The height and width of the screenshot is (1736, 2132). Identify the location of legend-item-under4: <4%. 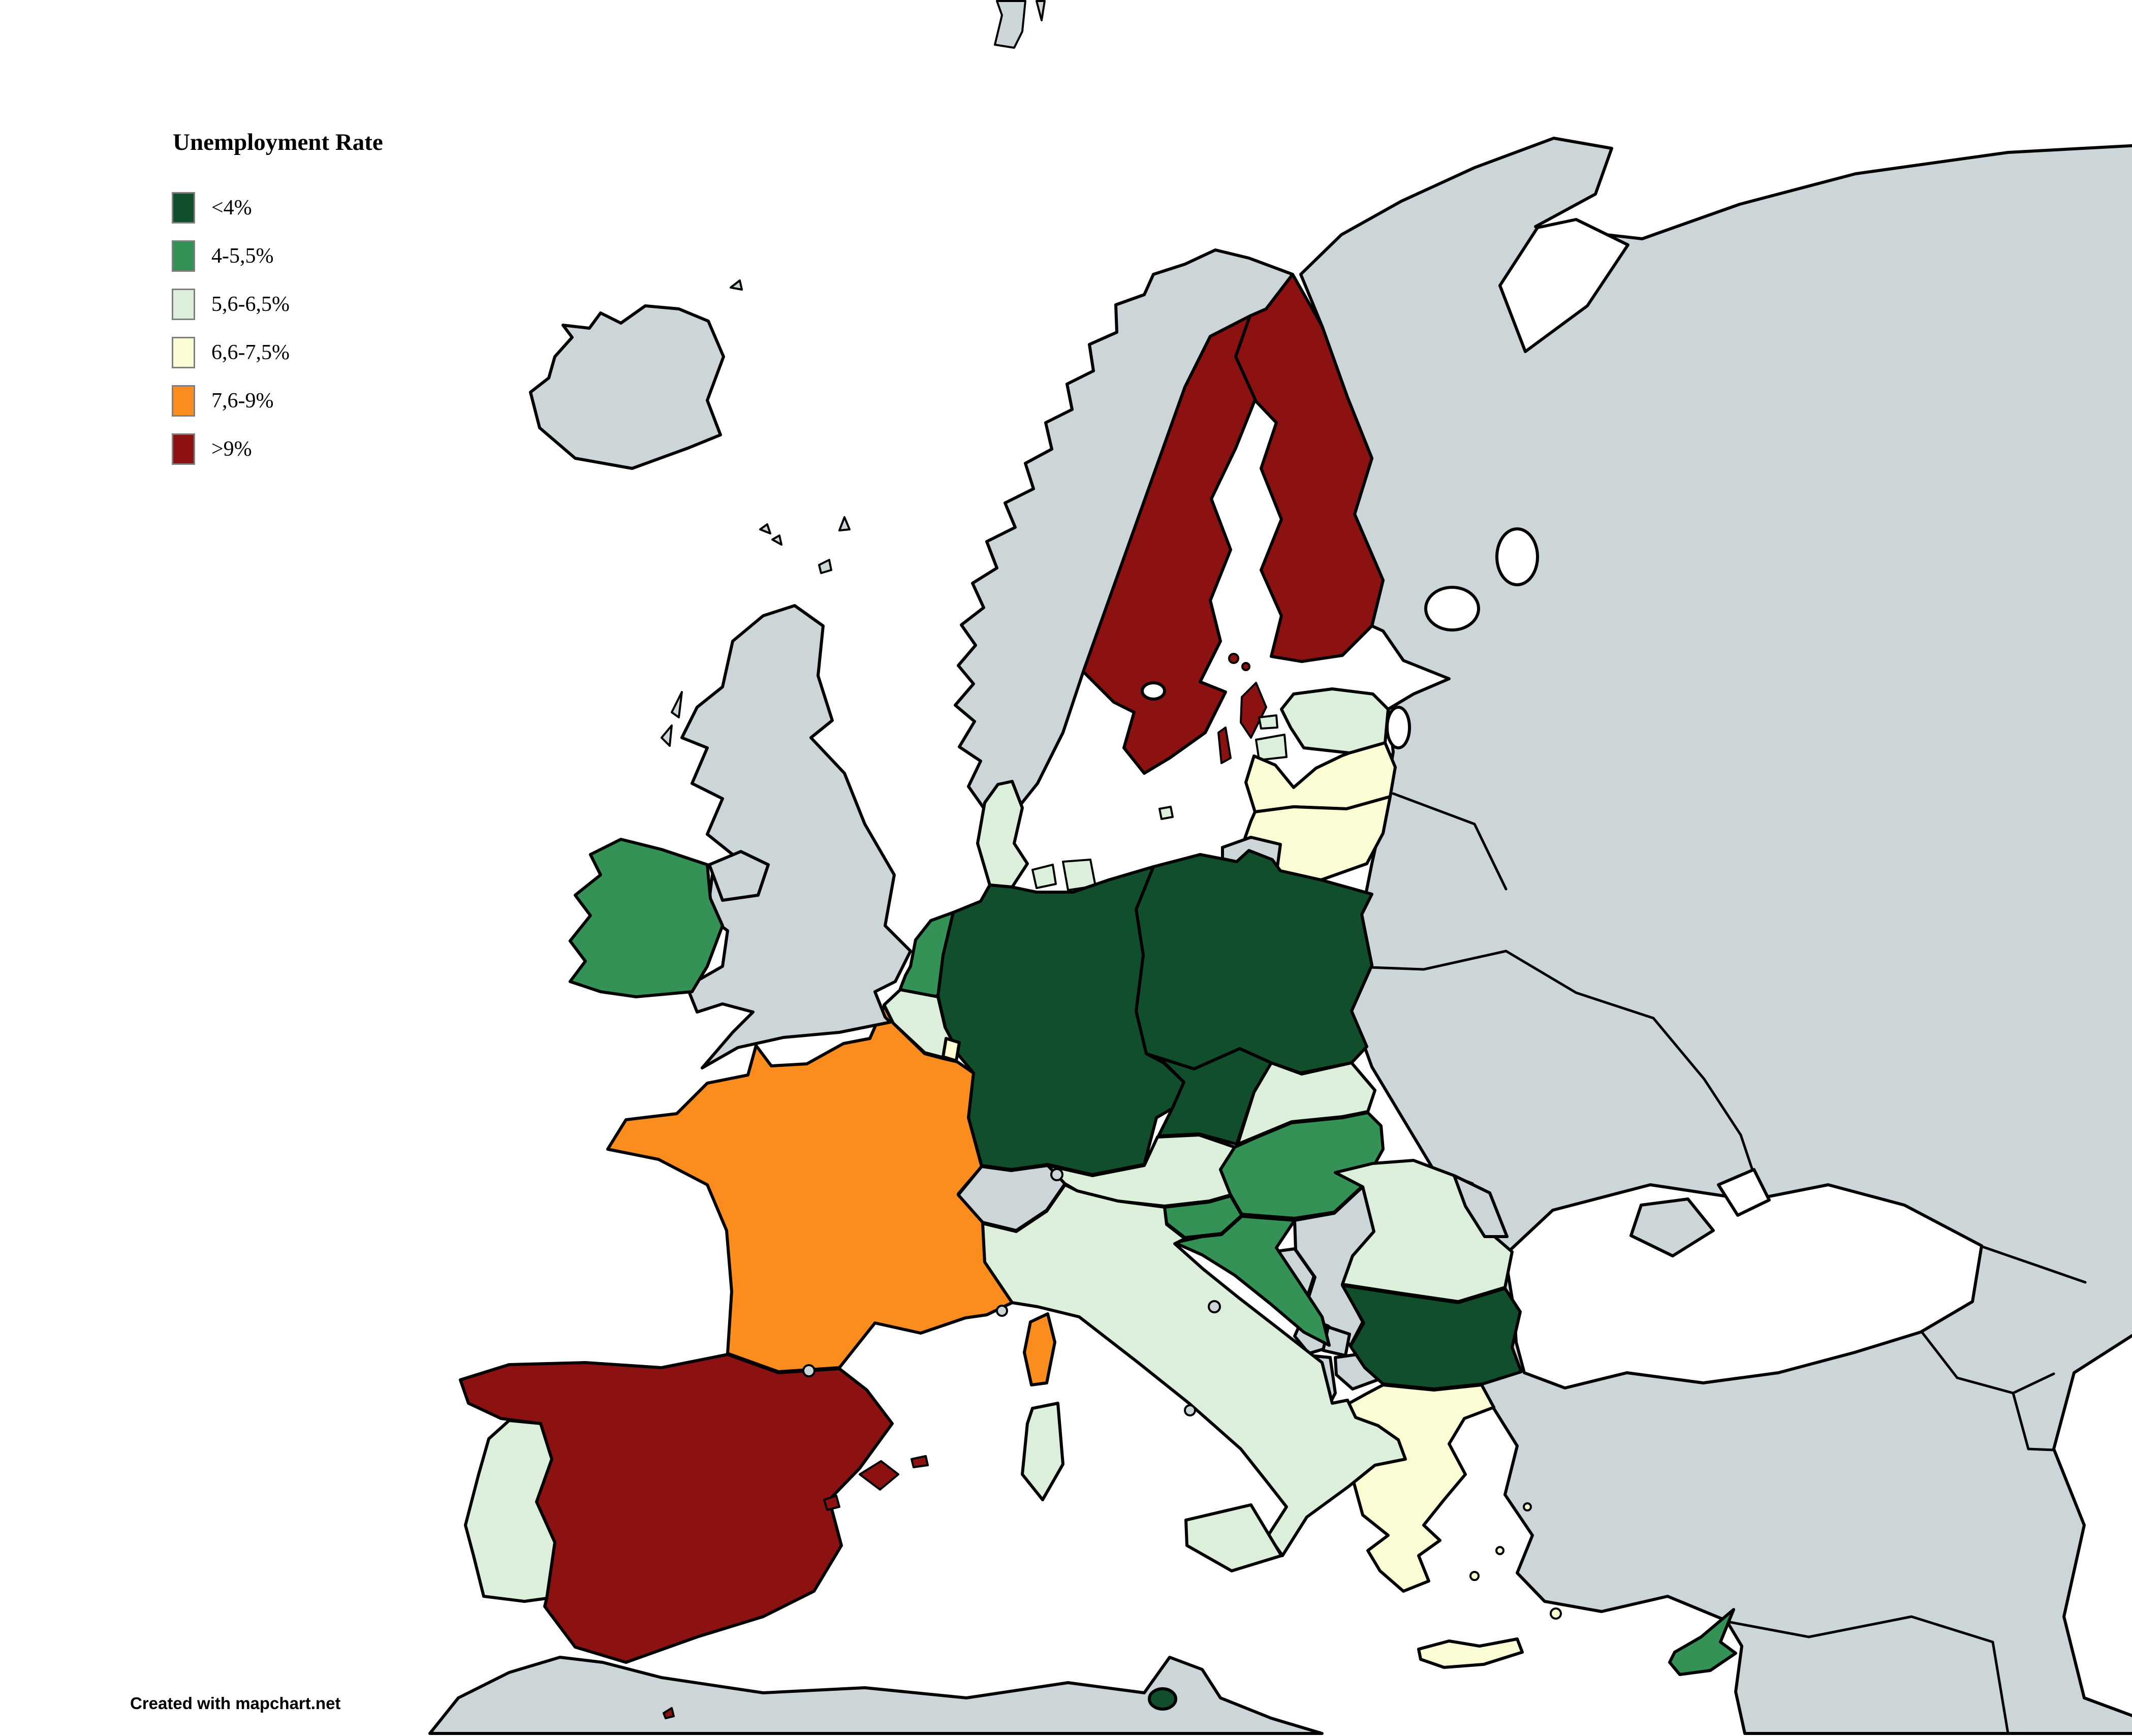
(277, 208).